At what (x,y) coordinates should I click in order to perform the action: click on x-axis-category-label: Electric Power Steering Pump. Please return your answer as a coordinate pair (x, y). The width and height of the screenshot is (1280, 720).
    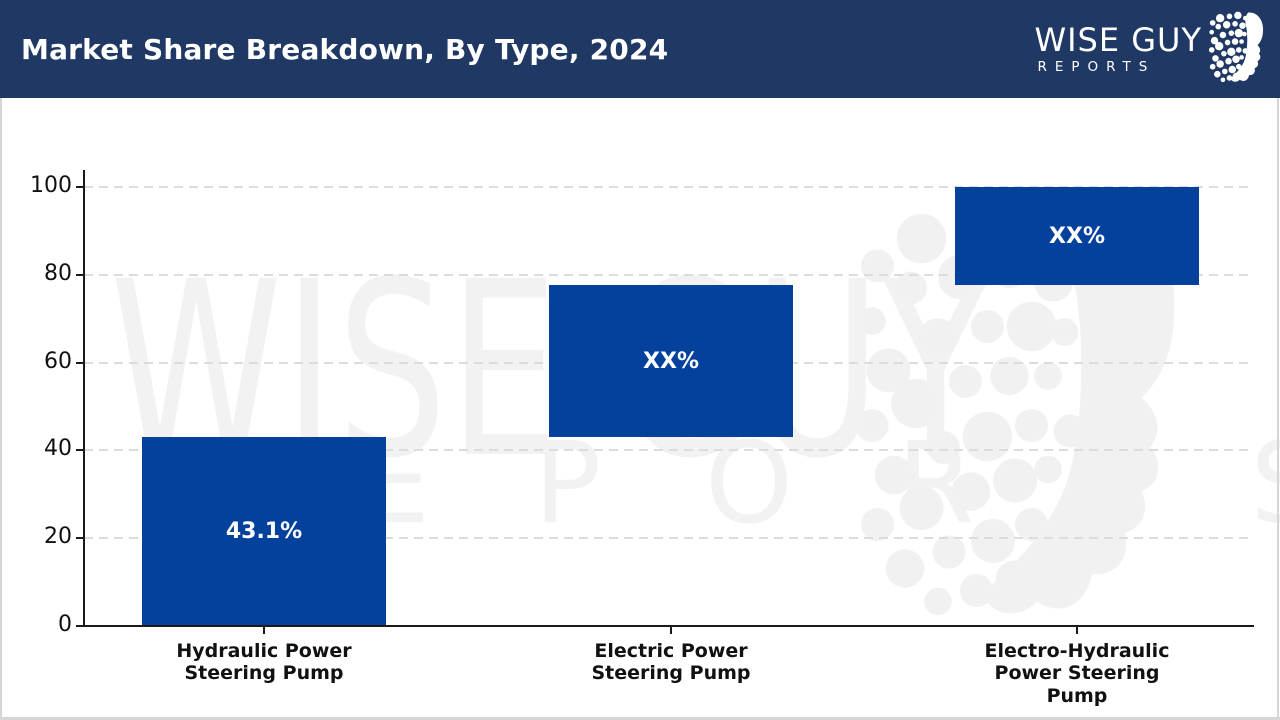
    Looking at the image, I should click on (671, 662).